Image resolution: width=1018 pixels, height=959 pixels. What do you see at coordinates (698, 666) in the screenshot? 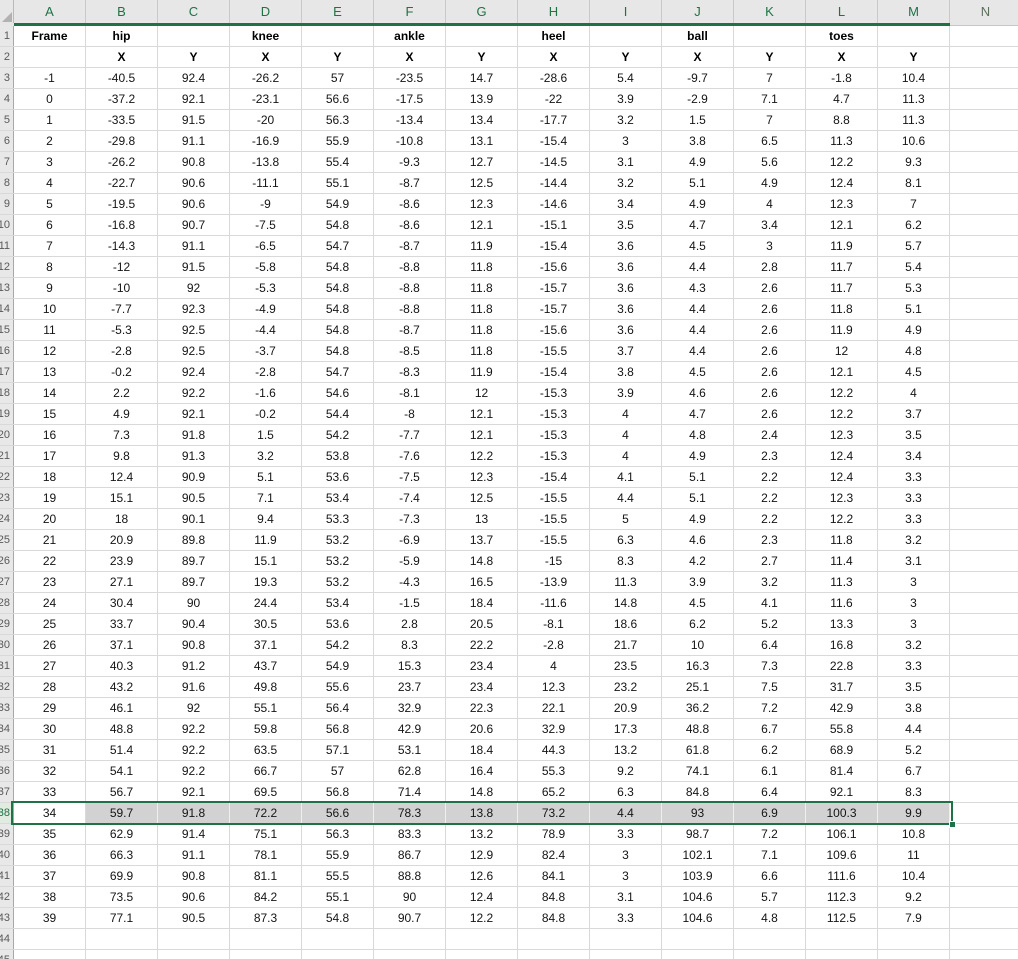
I see `cell-J31: 16.3` at bounding box center [698, 666].